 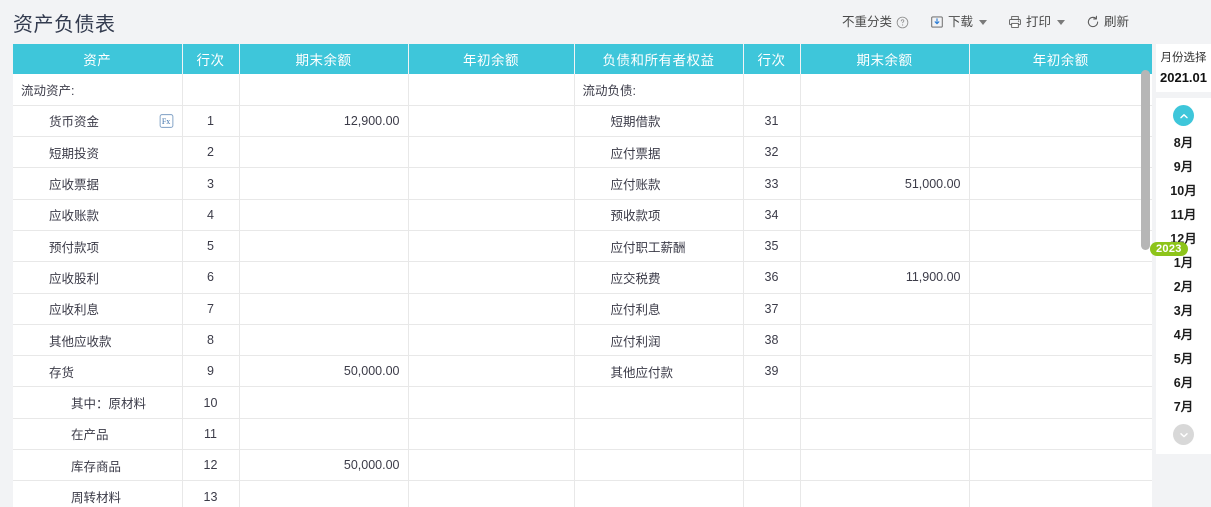 I want to click on refresh-button: 刷新, so click(x=1107, y=22).